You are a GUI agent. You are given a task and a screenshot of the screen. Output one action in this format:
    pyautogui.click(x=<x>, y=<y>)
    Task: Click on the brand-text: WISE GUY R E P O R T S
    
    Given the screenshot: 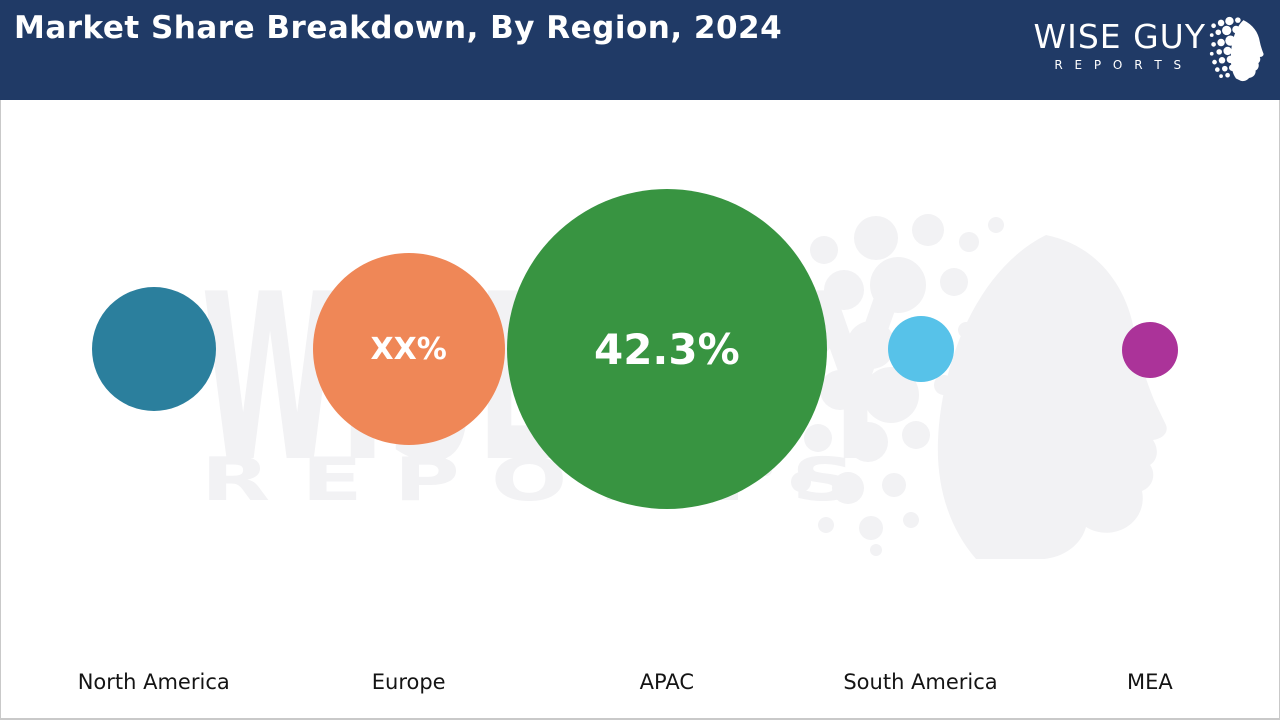 What is the action you would take?
    pyautogui.click(x=1119, y=46)
    